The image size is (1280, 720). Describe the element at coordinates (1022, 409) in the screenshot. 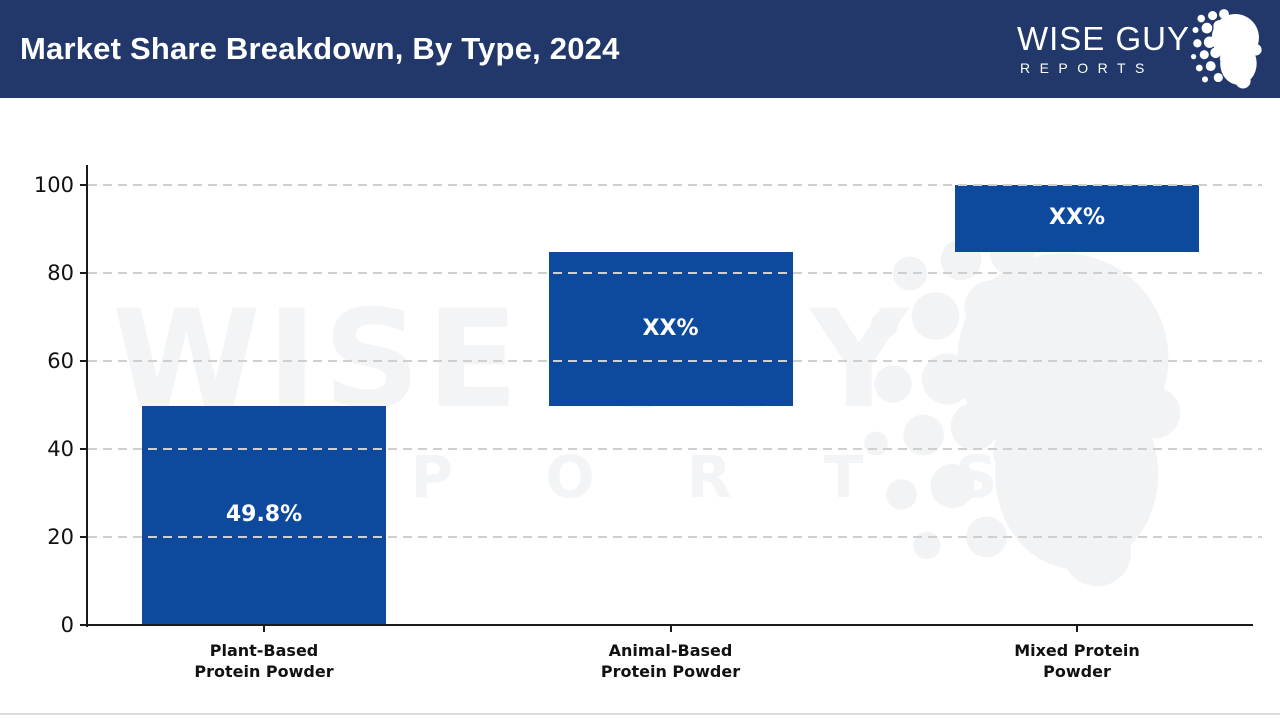

I see `watermark-head-graphic` at that location.